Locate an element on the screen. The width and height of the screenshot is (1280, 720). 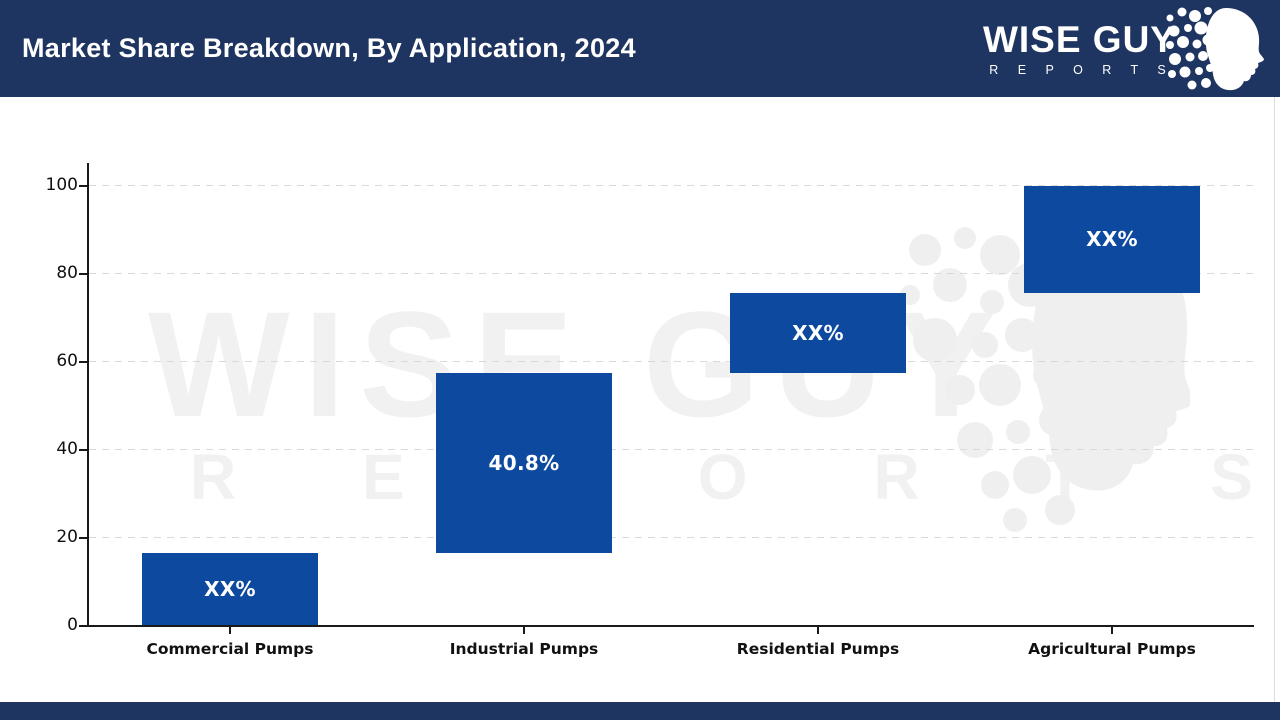
y-tick-20: 20 is located at coordinates (67, 537).